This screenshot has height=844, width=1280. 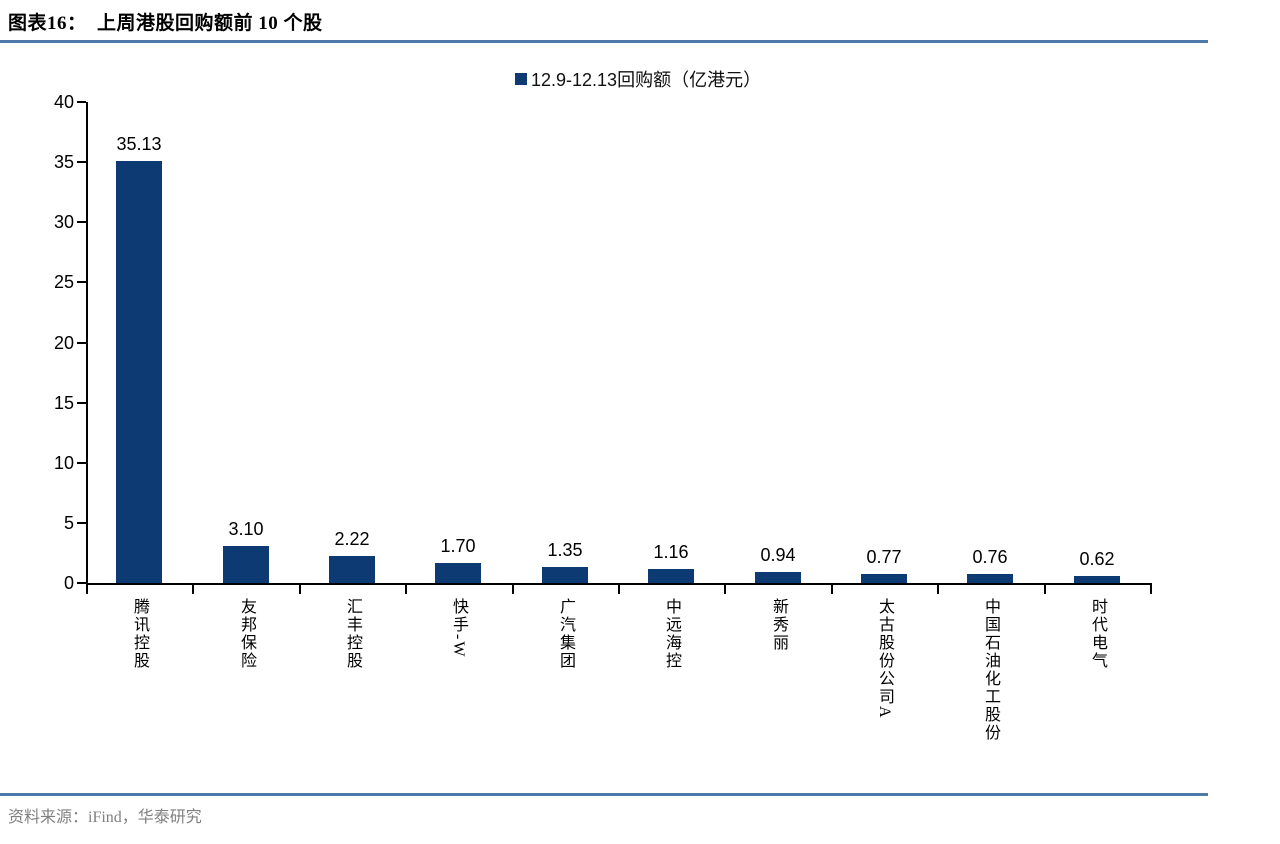 What do you see at coordinates (604, 41) in the screenshot?
I see `title-rule` at bounding box center [604, 41].